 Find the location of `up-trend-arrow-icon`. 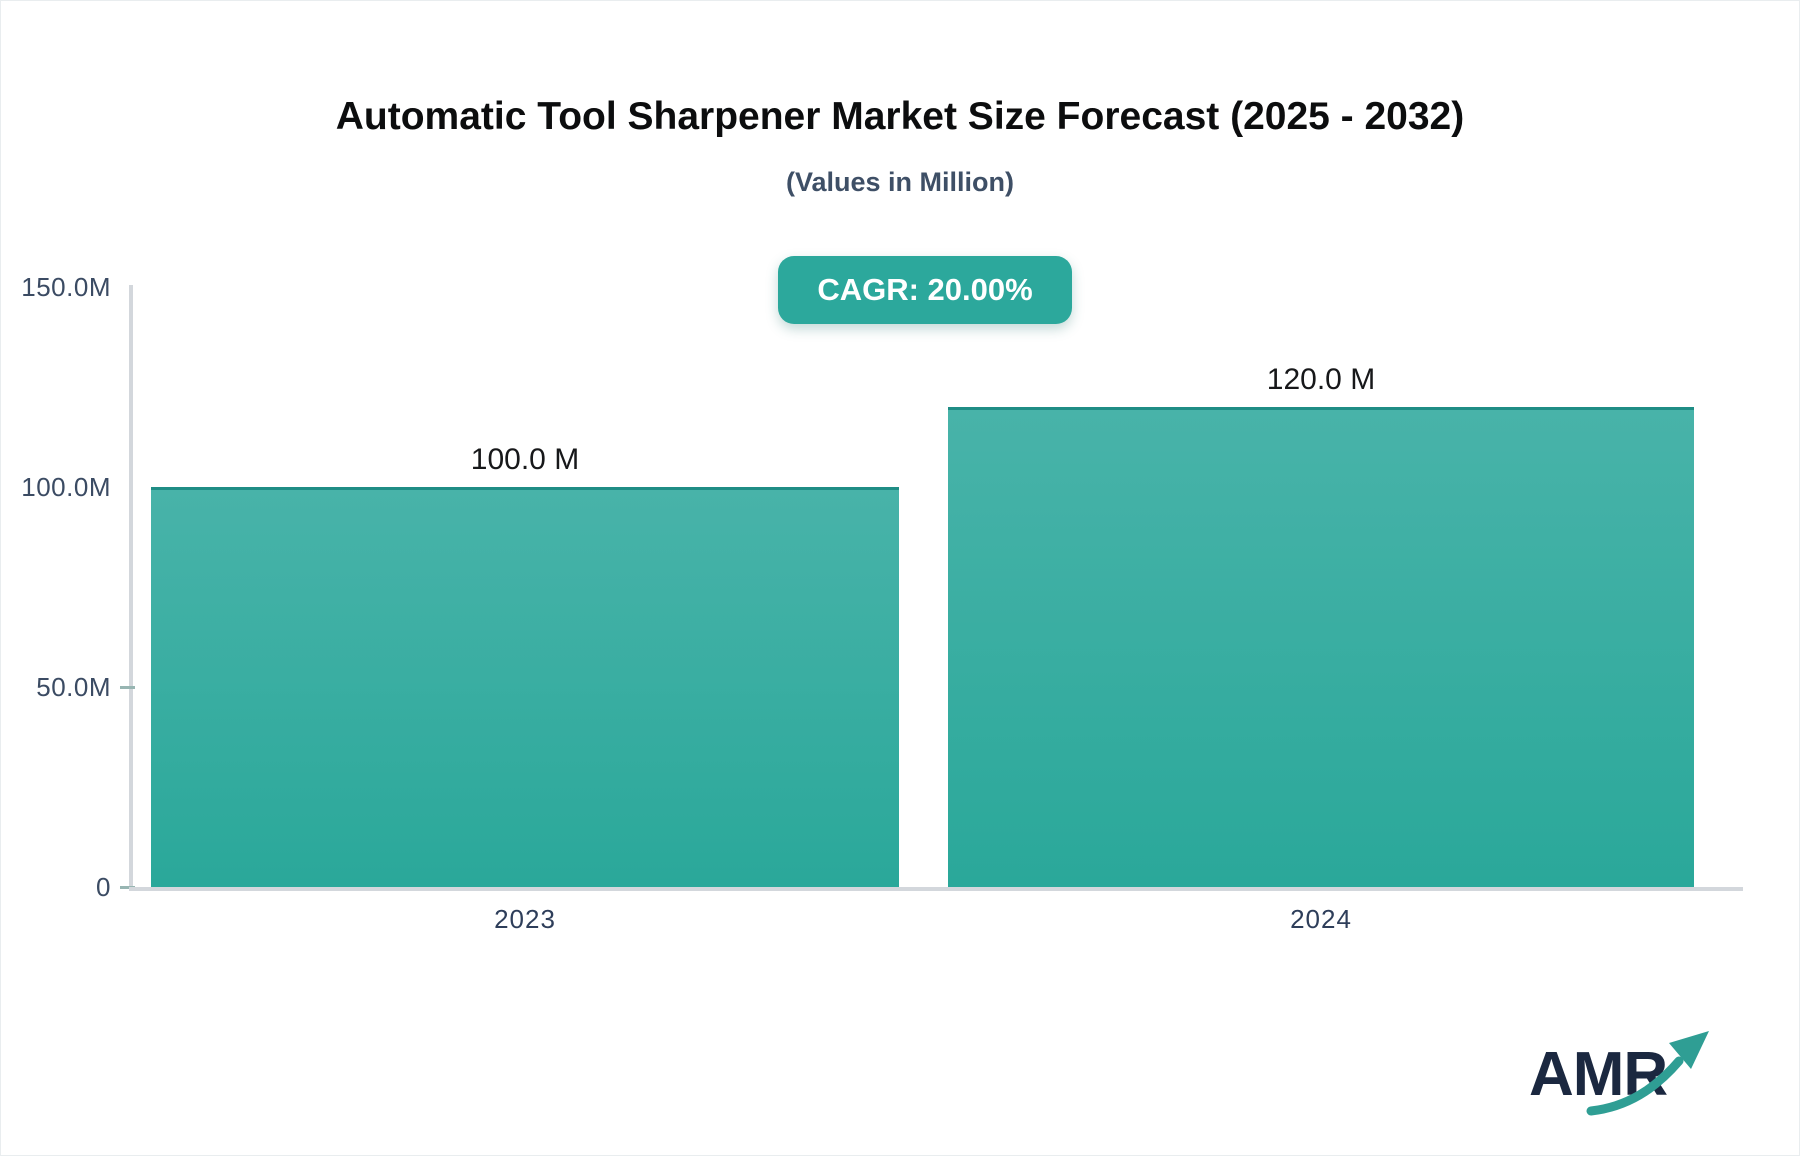

up-trend-arrow-icon is located at coordinates (1635, 1086).